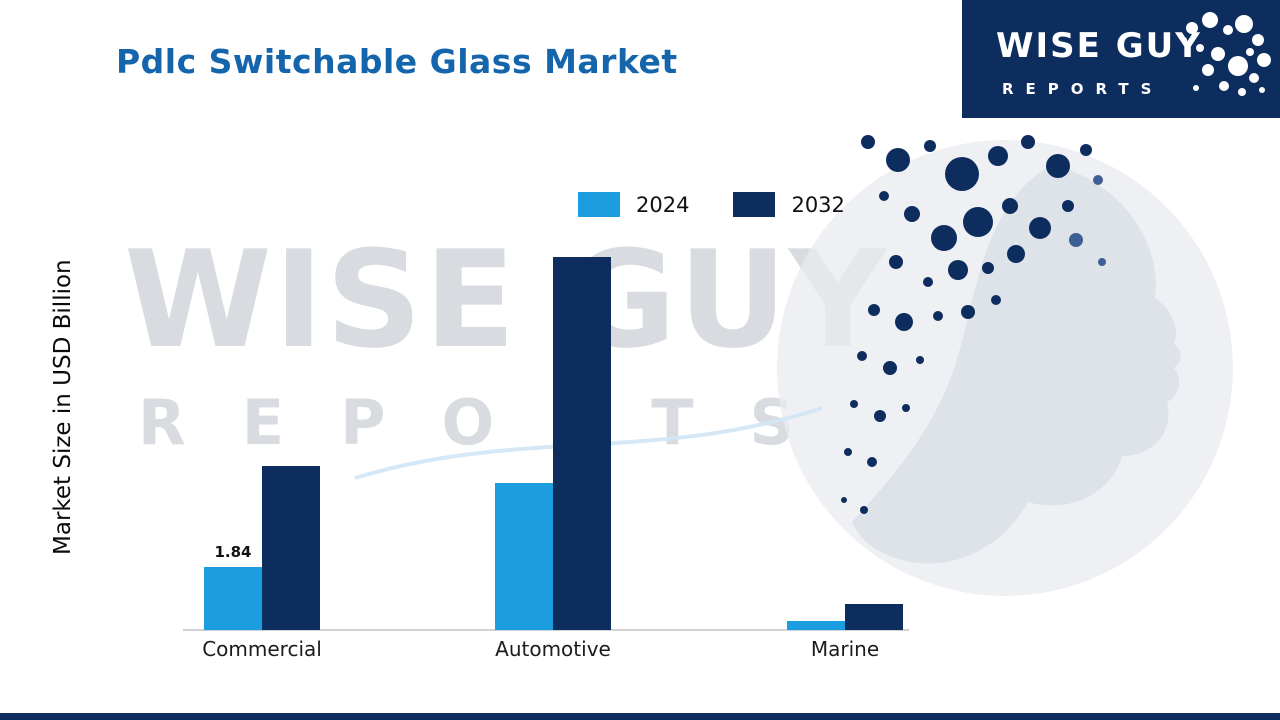 This screenshot has width=1280, height=720. What do you see at coordinates (1083, 89) in the screenshot?
I see `logo-reports-text: REPORTS` at bounding box center [1083, 89].